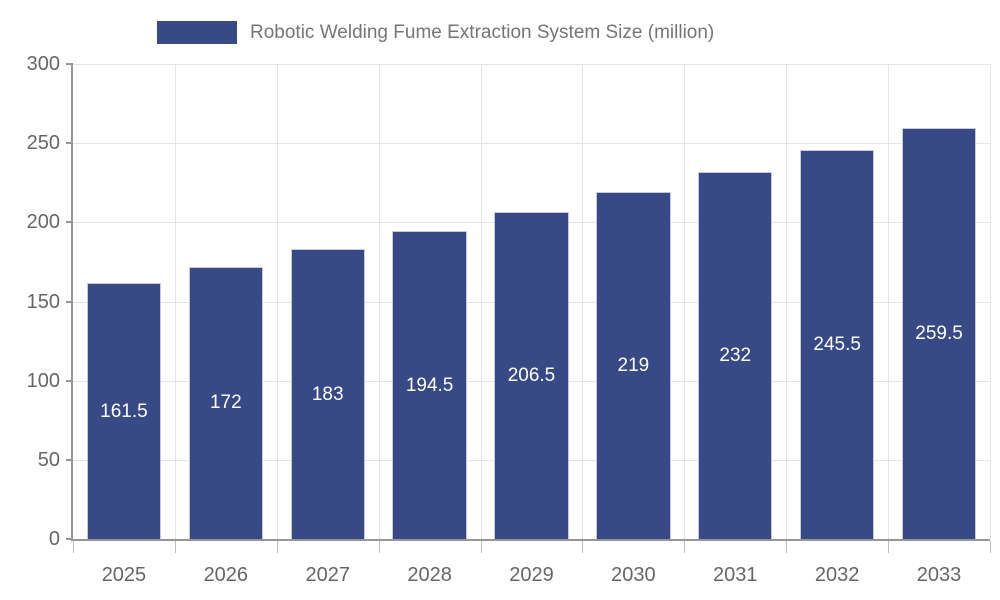 Image resolution: width=1000 pixels, height=600 pixels. I want to click on bar-value-label: 183, so click(327, 394).